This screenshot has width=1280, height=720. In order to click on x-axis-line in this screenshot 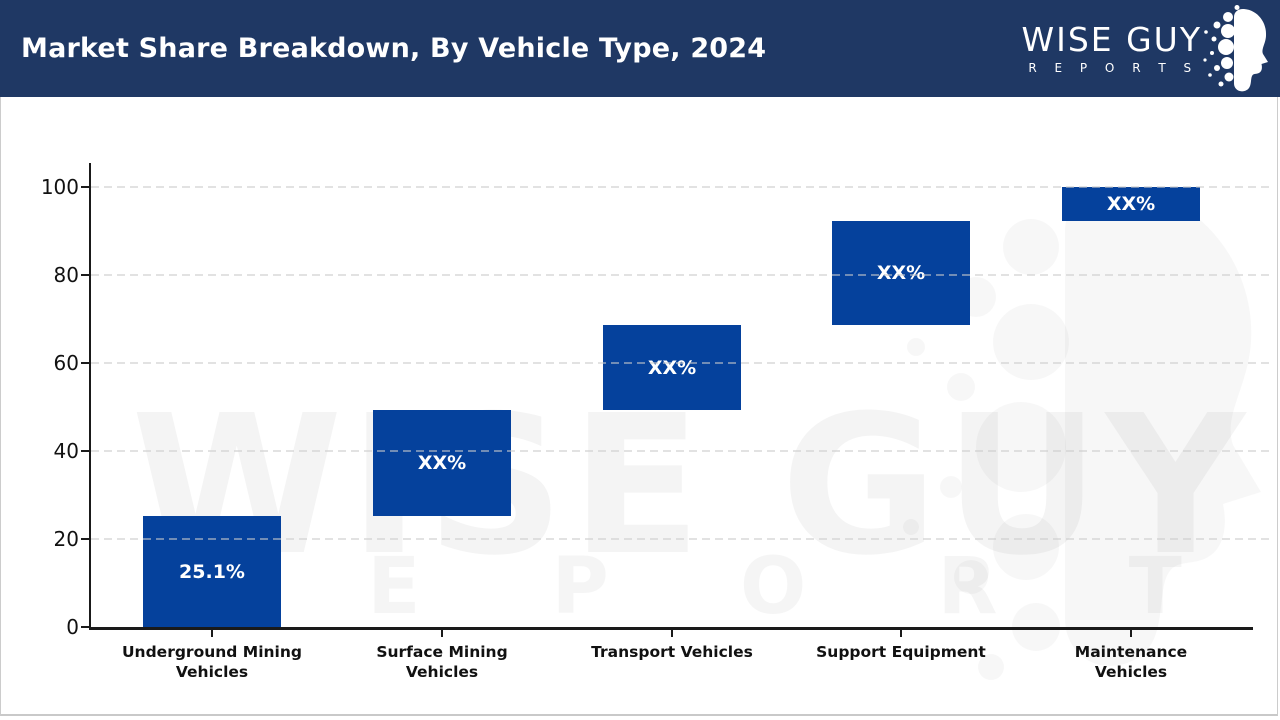, I will do `click(671, 628)`.